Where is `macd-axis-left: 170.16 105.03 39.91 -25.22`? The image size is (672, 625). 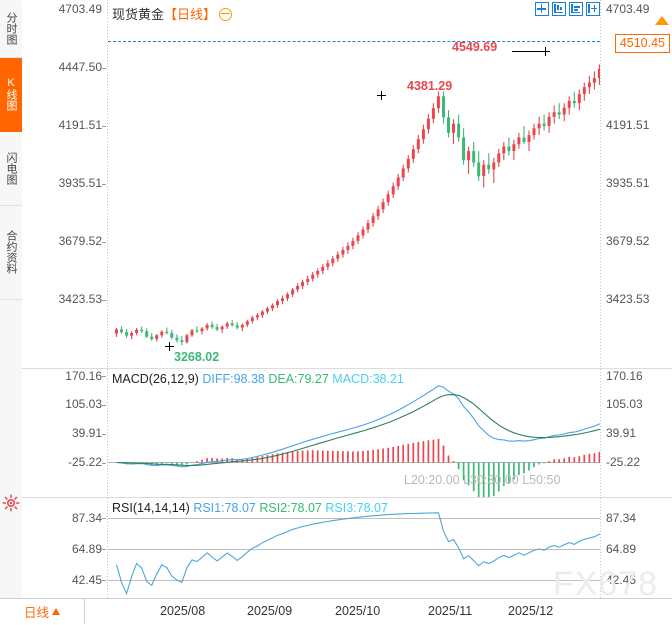
macd-axis-left: 170.16 105.03 39.91 -25.22 is located at coordinates (75, 433).